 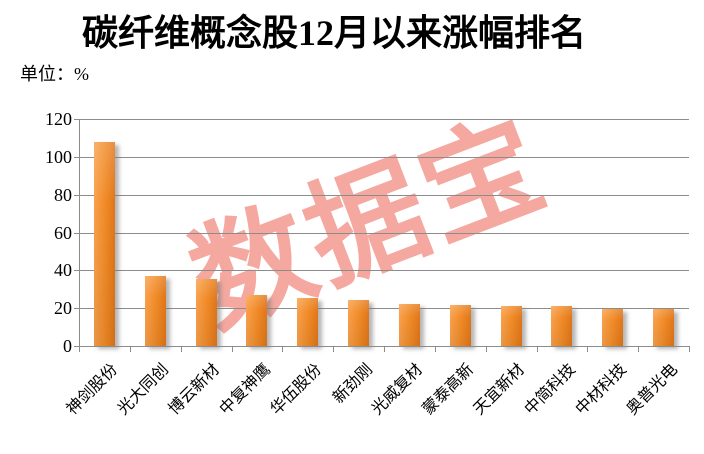 I want to click on bar-天宜新材, so click(x=511, y=325).